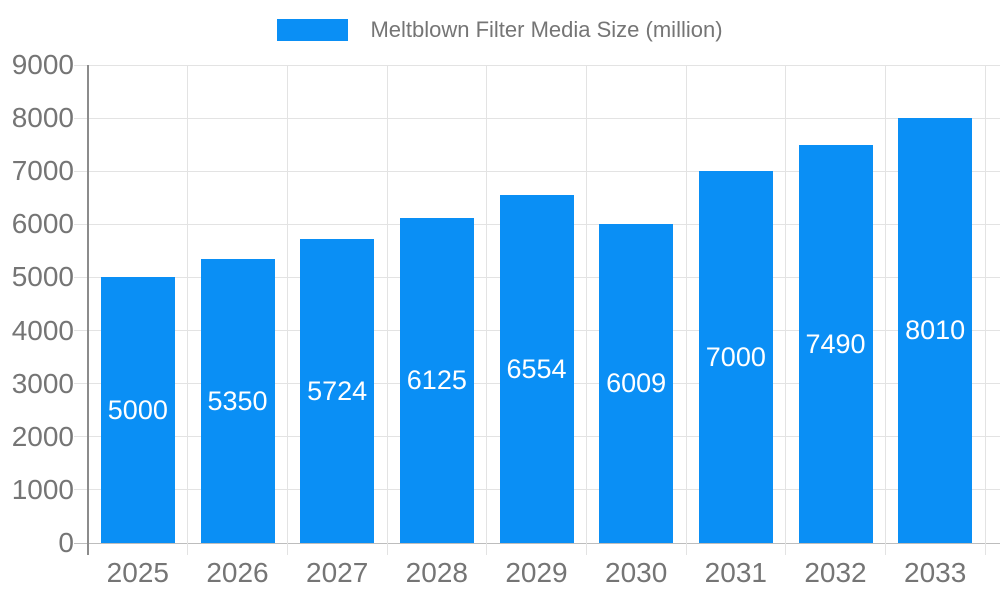 The image size is (1000, 600). I want to click on legend: Meltblown Filter Media Size (million), so click(500, 30).